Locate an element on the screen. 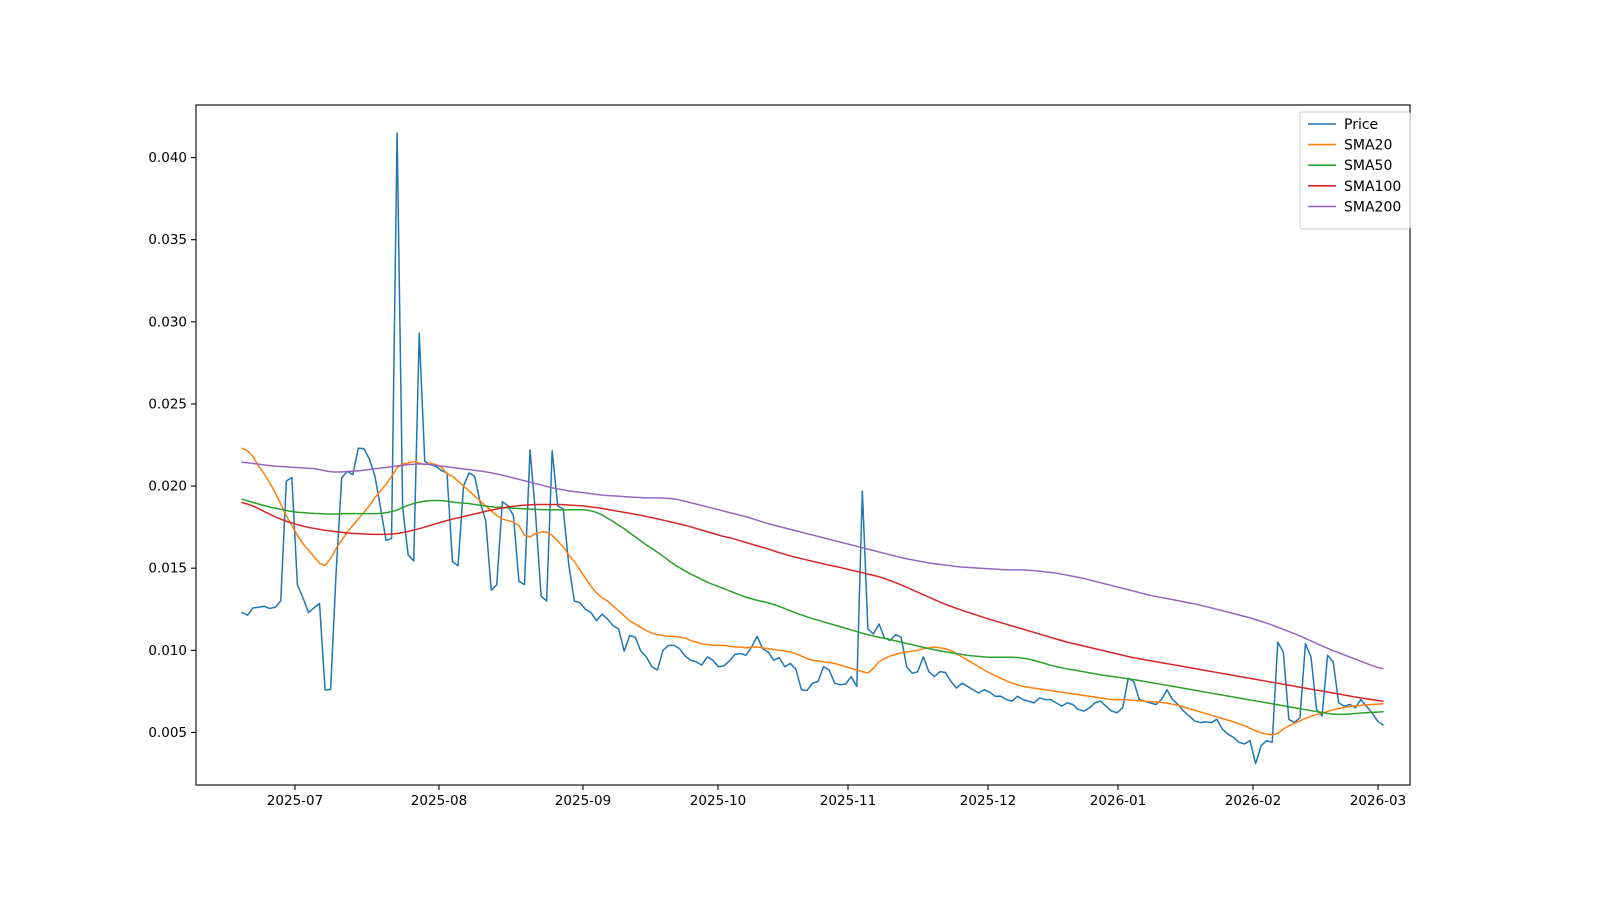 The height and width of the screenshot is (900, 1600). x-tick-label: 2026-02 is located at coordinates (1253, 801).